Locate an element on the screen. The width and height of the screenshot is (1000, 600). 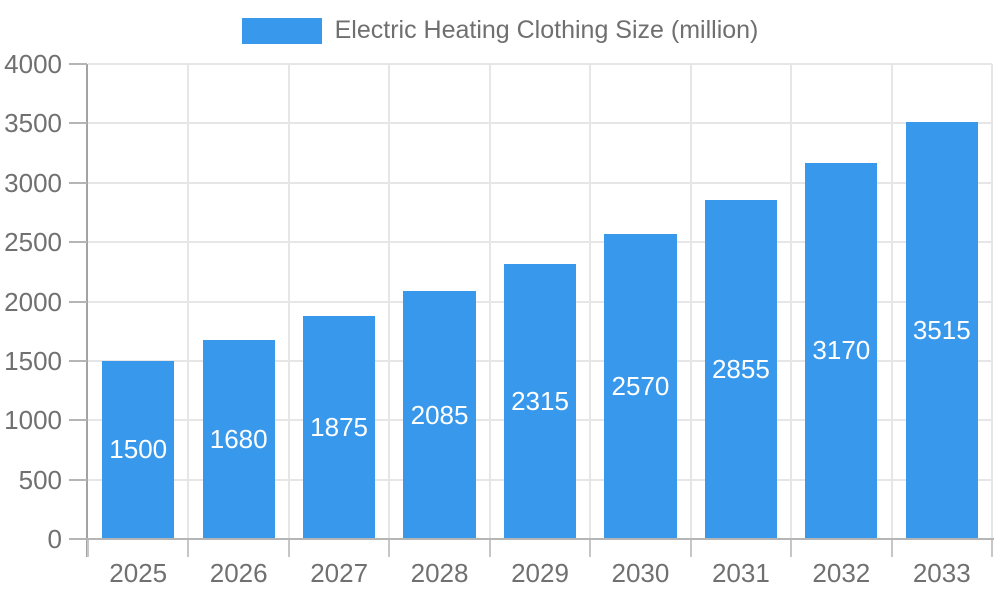
bar-2030: 2570 is located at coordinates (640, 386).